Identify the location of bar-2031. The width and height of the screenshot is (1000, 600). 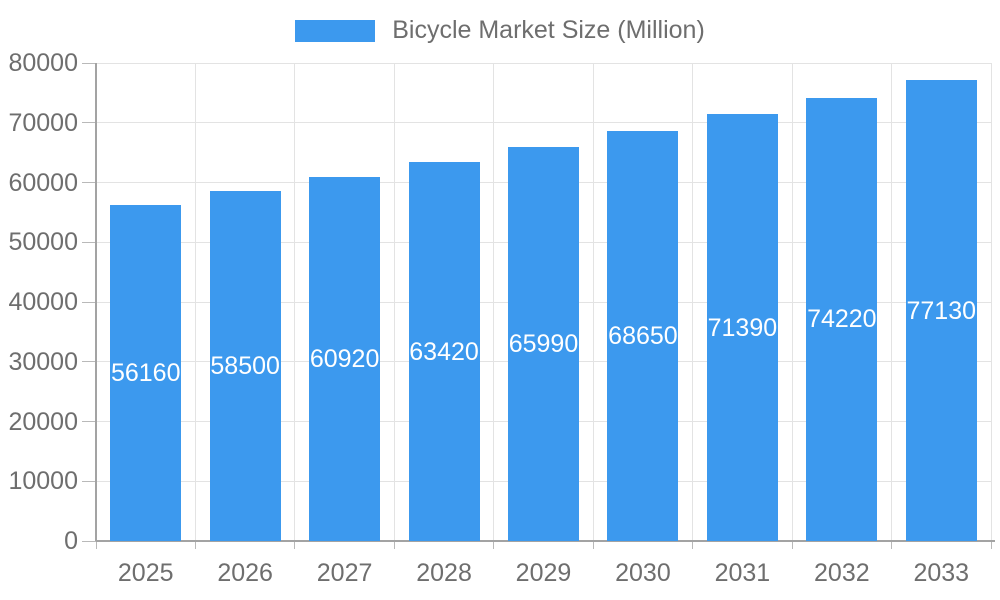
(742, 327).